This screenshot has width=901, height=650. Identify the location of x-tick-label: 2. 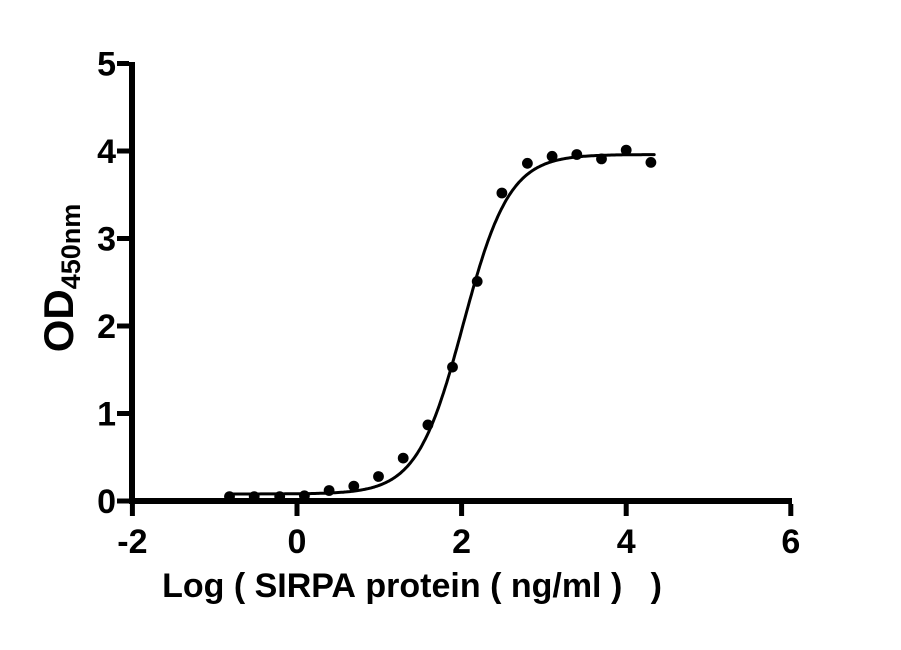
(461, 542).